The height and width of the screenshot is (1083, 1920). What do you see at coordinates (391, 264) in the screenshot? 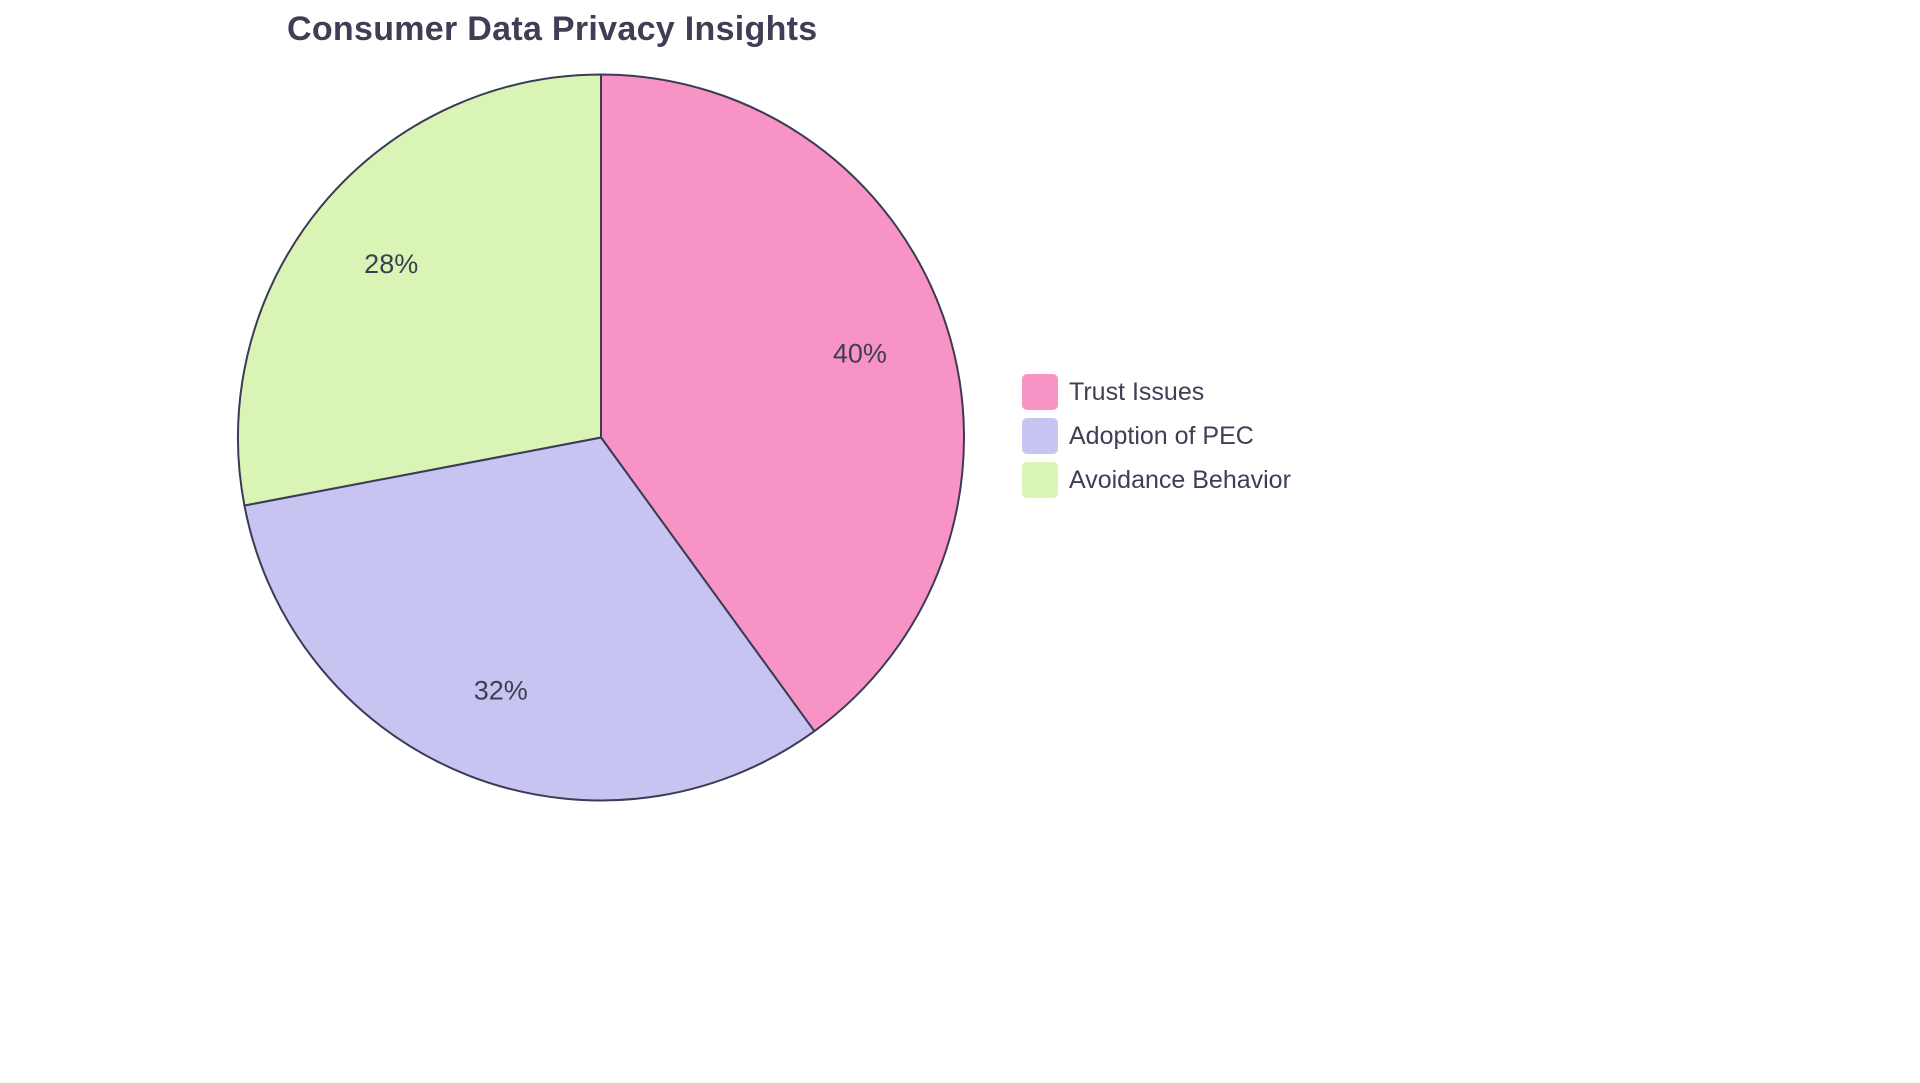
I see `pie-slice-label: 28%` at bounding box center [391, 264].